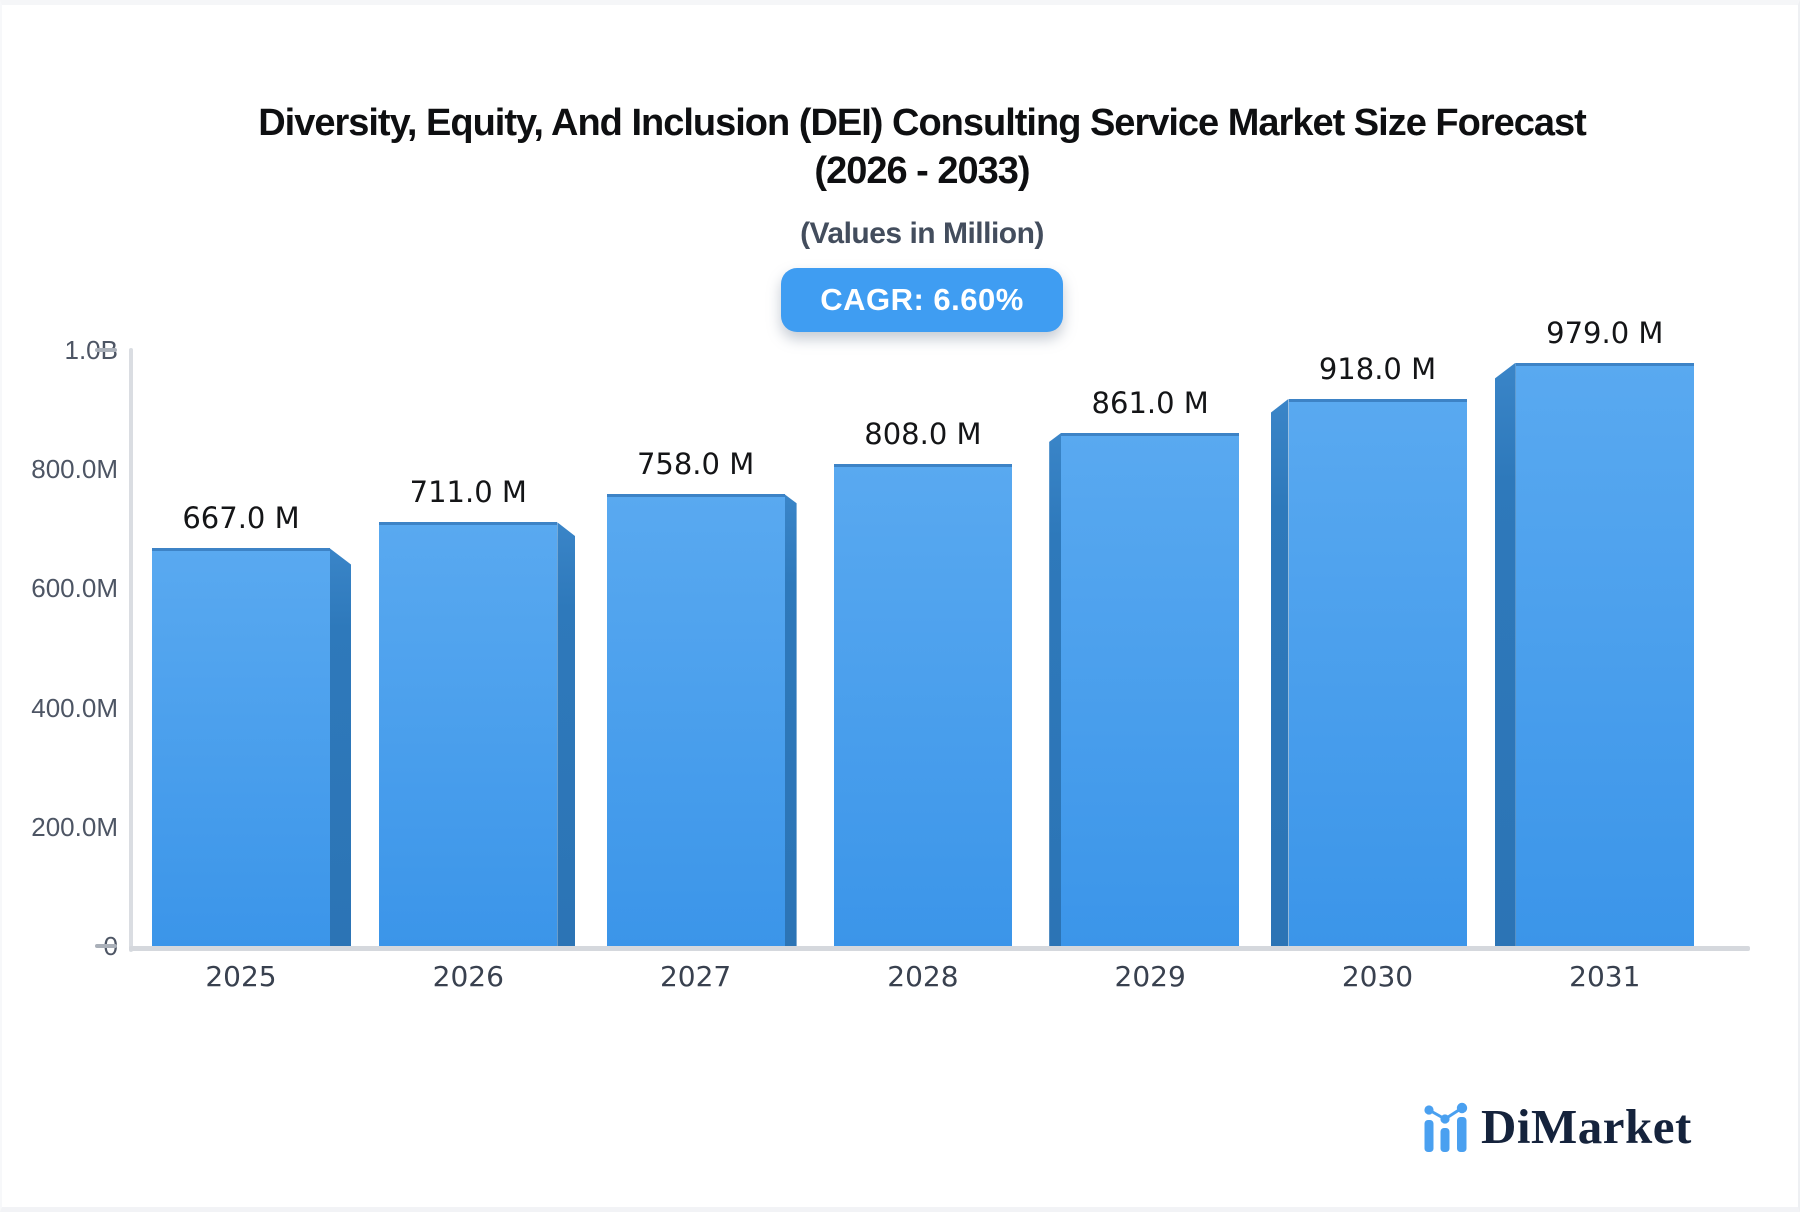 This screenshot has width=1800, height=1212. I want to click on y-axis-tick-label: 200.0M, so click(74, 826).